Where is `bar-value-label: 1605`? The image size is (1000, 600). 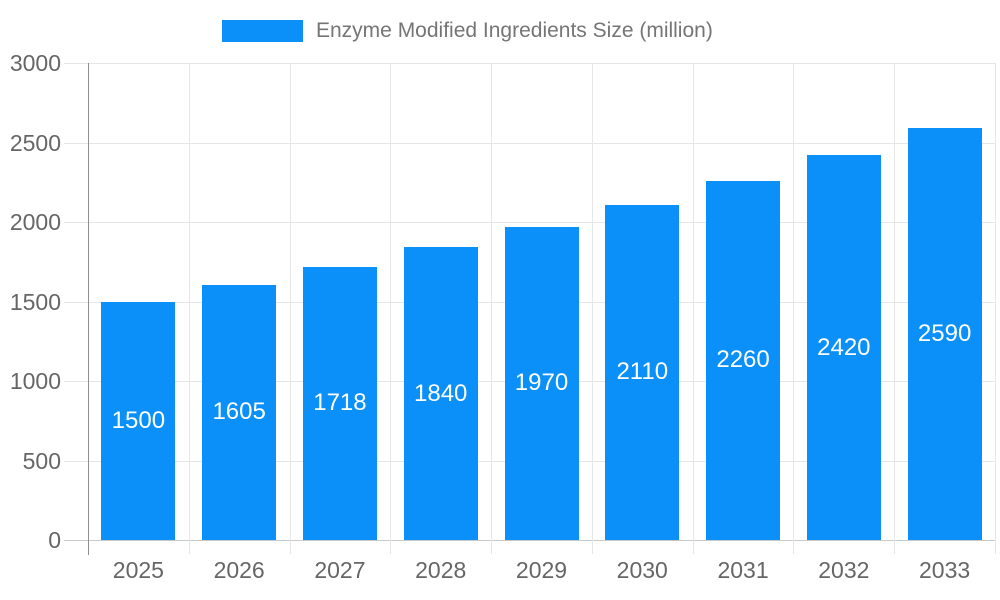
bar-value-label: 1605 is located at coordinates (239, 412).